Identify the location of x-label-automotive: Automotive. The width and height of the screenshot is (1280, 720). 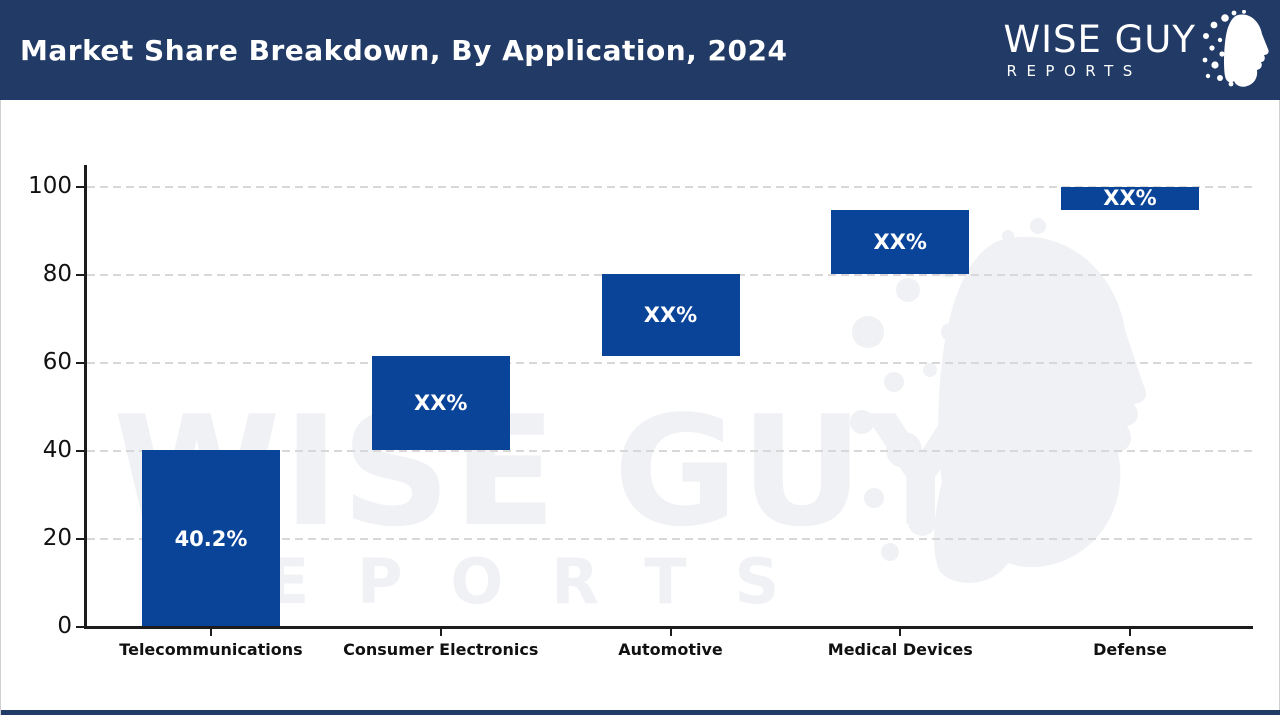
(670, 649).